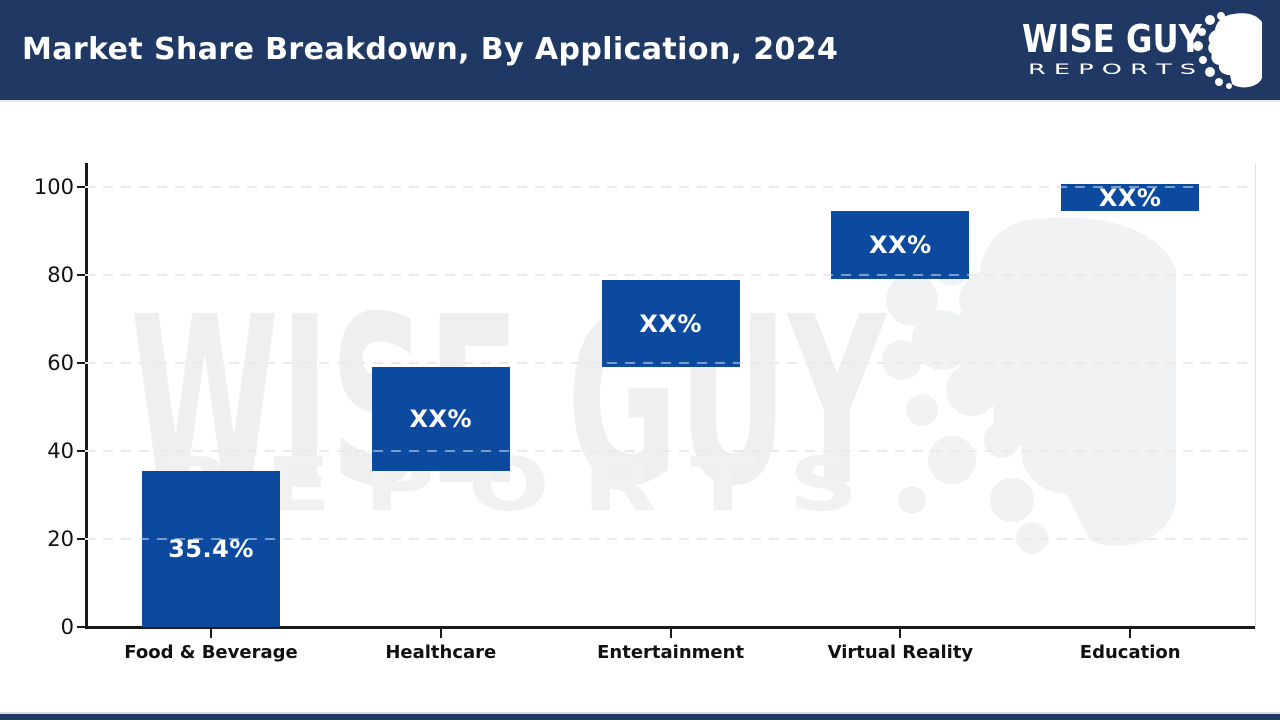 The height and width of the screenshot is (720, 1280). I want to click on y-tick-label: 80, so click(60, 275).